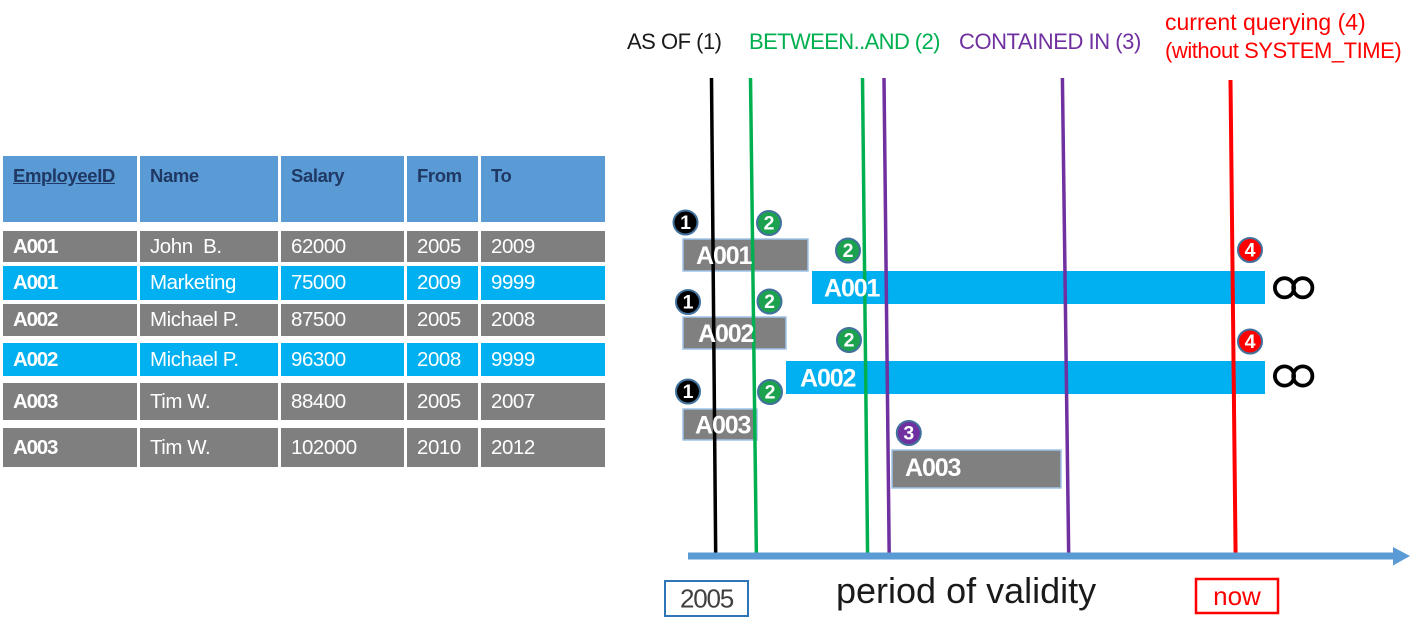  I want to click on svg-text: AS OF (1), so click(674, 41).